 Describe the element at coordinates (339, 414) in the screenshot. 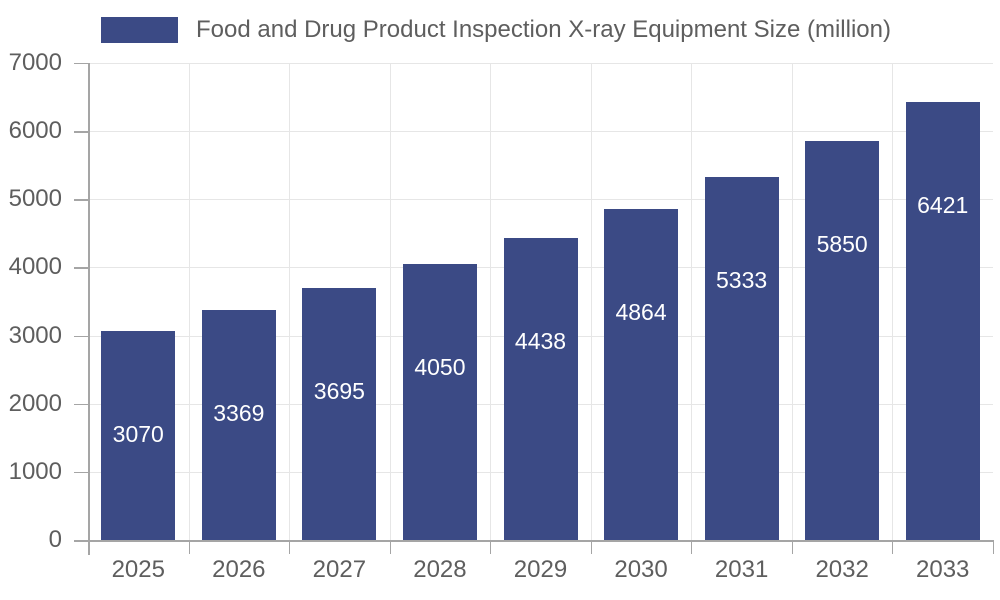

I see `bar: 3695` at that location.